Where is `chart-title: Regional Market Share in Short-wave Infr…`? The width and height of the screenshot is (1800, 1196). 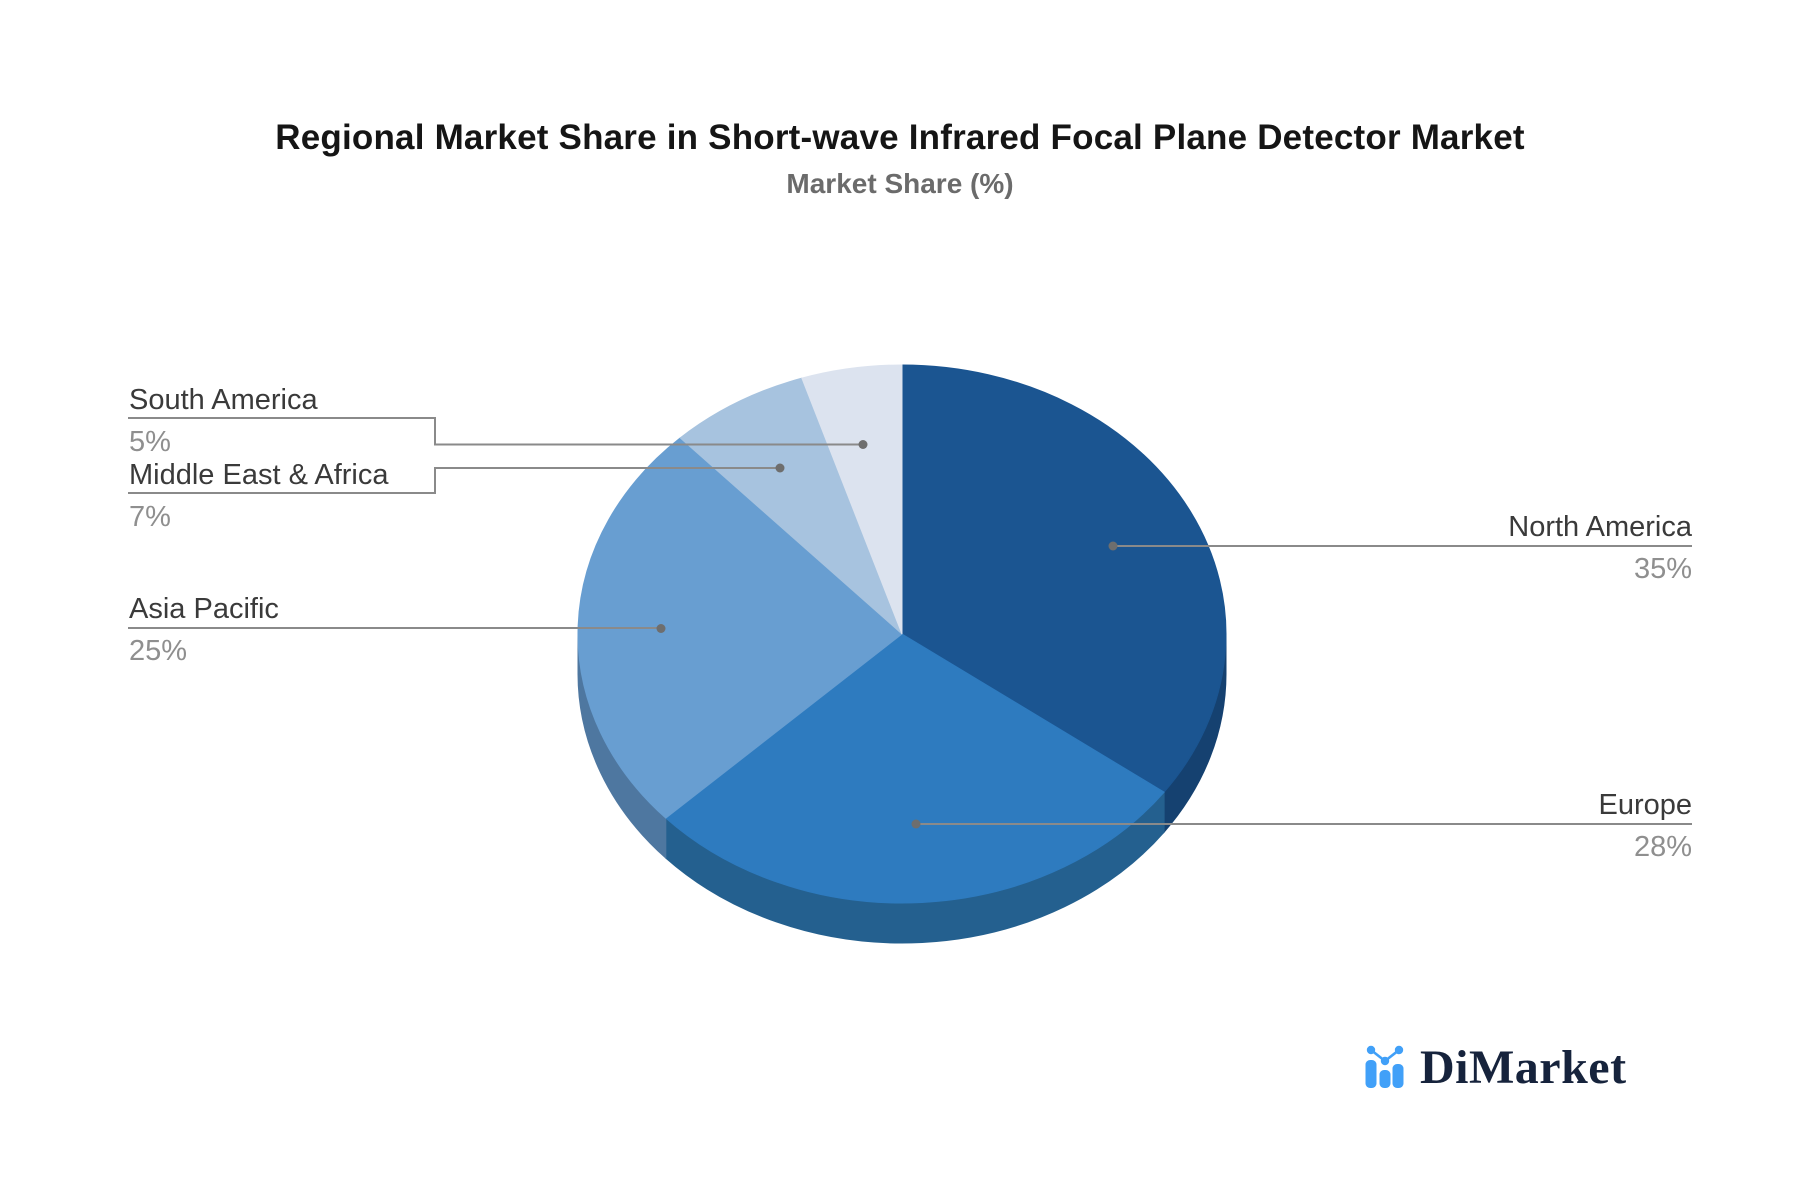
chart-title: Regional Market Share in Short-wave Infr… is located at coordinates (900, 137).